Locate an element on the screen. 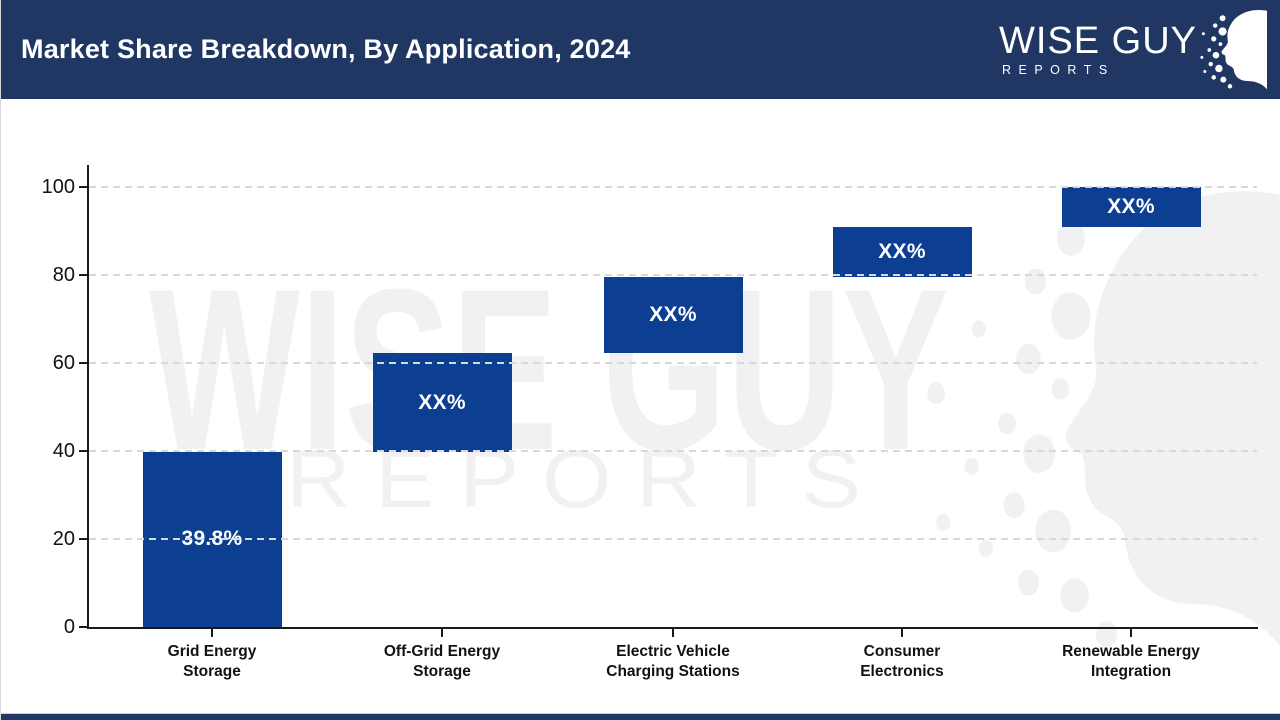  y-axis is located at coordinates (88, 397).